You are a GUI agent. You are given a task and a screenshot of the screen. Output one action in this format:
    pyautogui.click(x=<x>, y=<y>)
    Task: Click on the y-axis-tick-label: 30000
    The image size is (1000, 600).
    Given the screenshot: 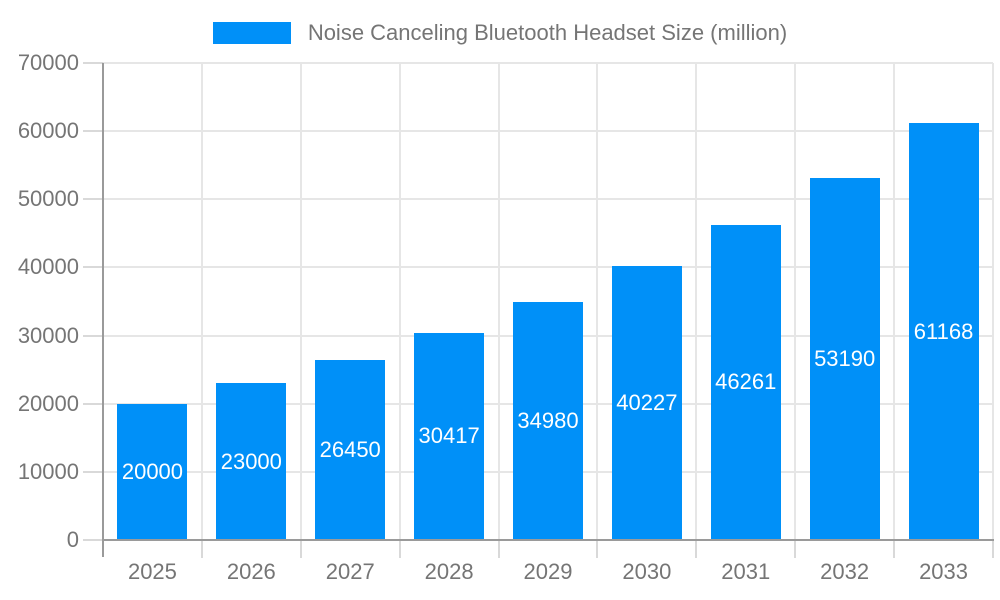 What is the action you would take?
    pyautogui.click(x=48, y=335)
    